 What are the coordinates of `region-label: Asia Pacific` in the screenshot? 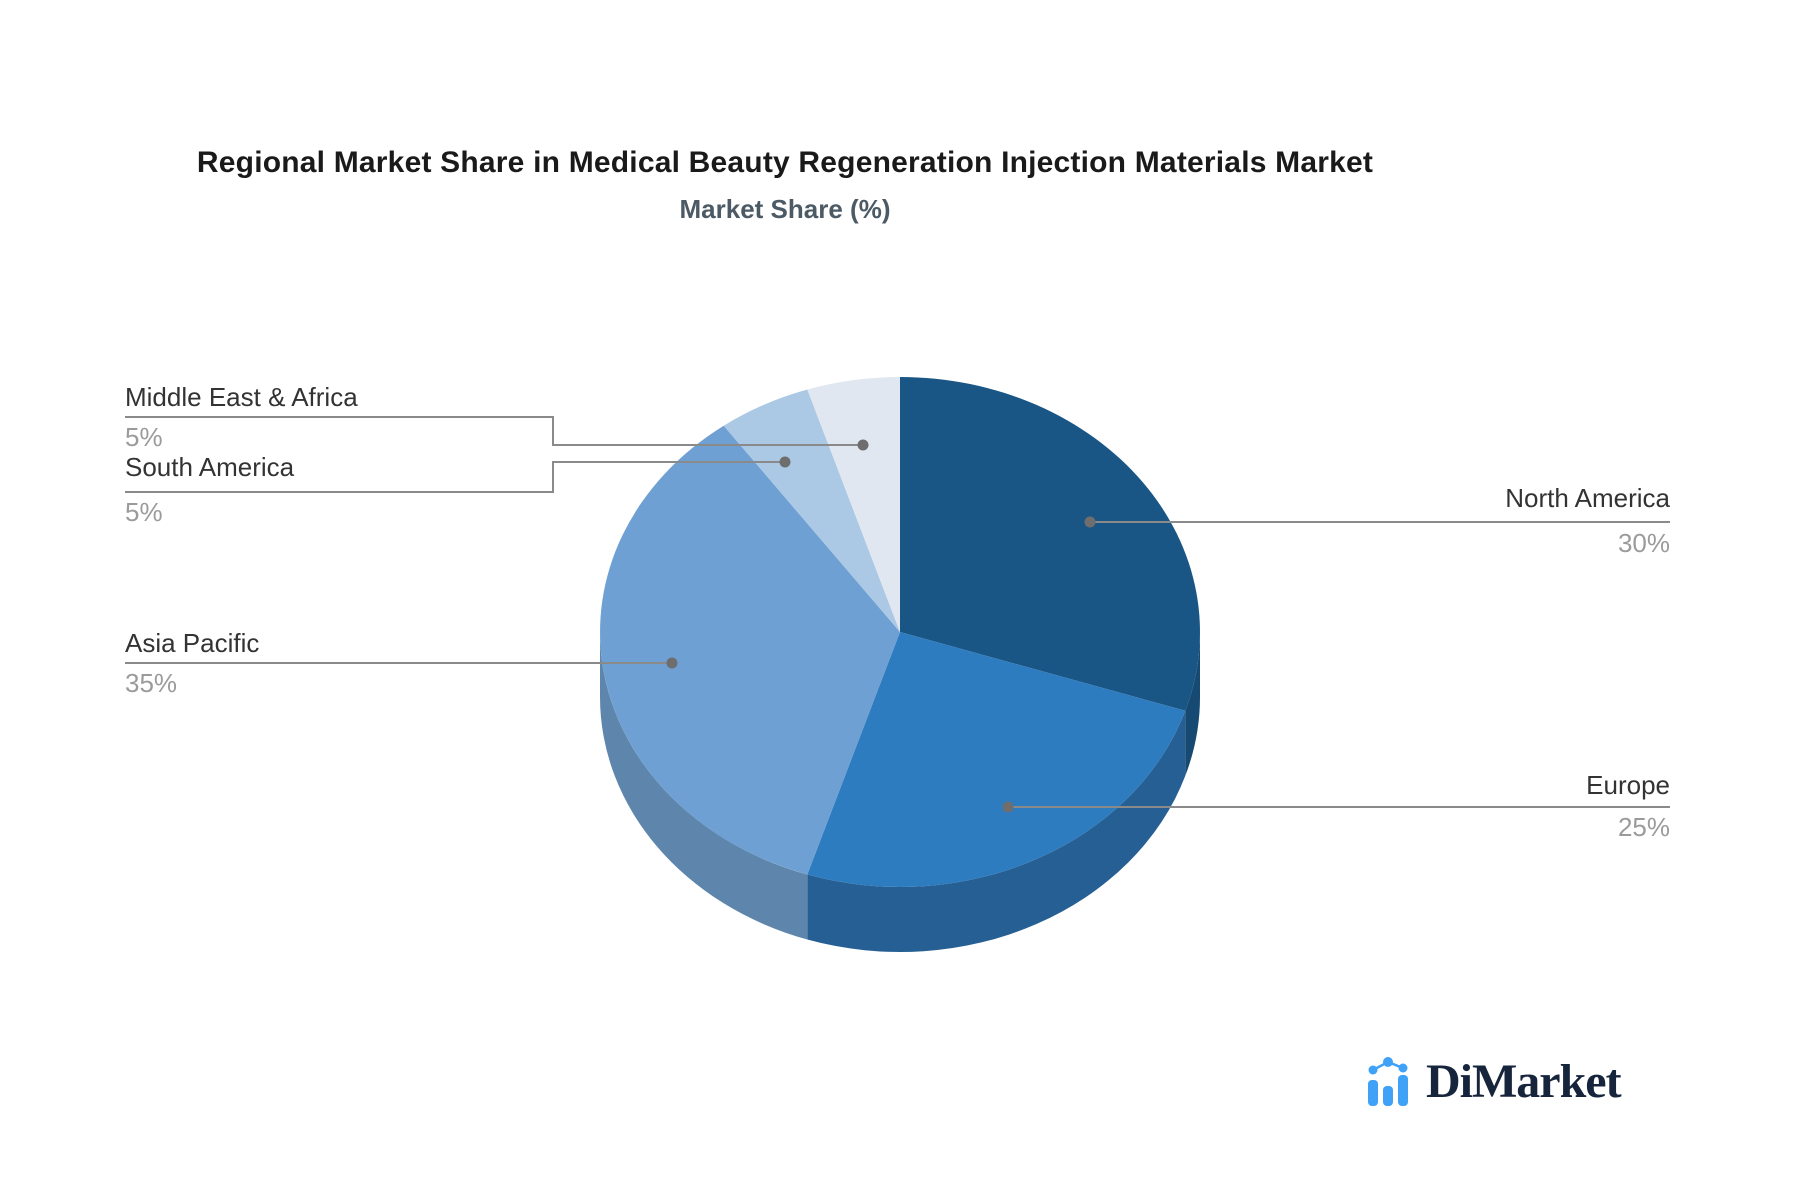 It's located at (192, 643).